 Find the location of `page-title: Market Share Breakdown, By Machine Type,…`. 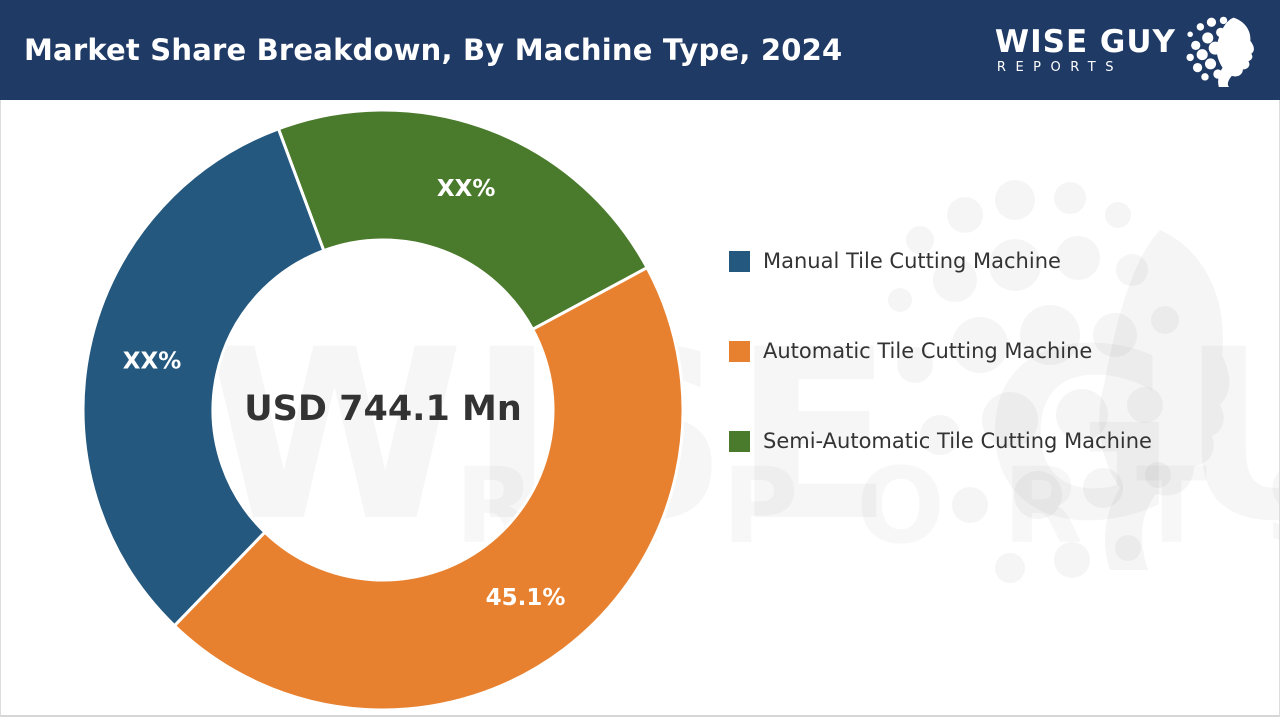

page-title: Market Share Breakdown, By Machine Type,… is located at coordinates (433, 50).